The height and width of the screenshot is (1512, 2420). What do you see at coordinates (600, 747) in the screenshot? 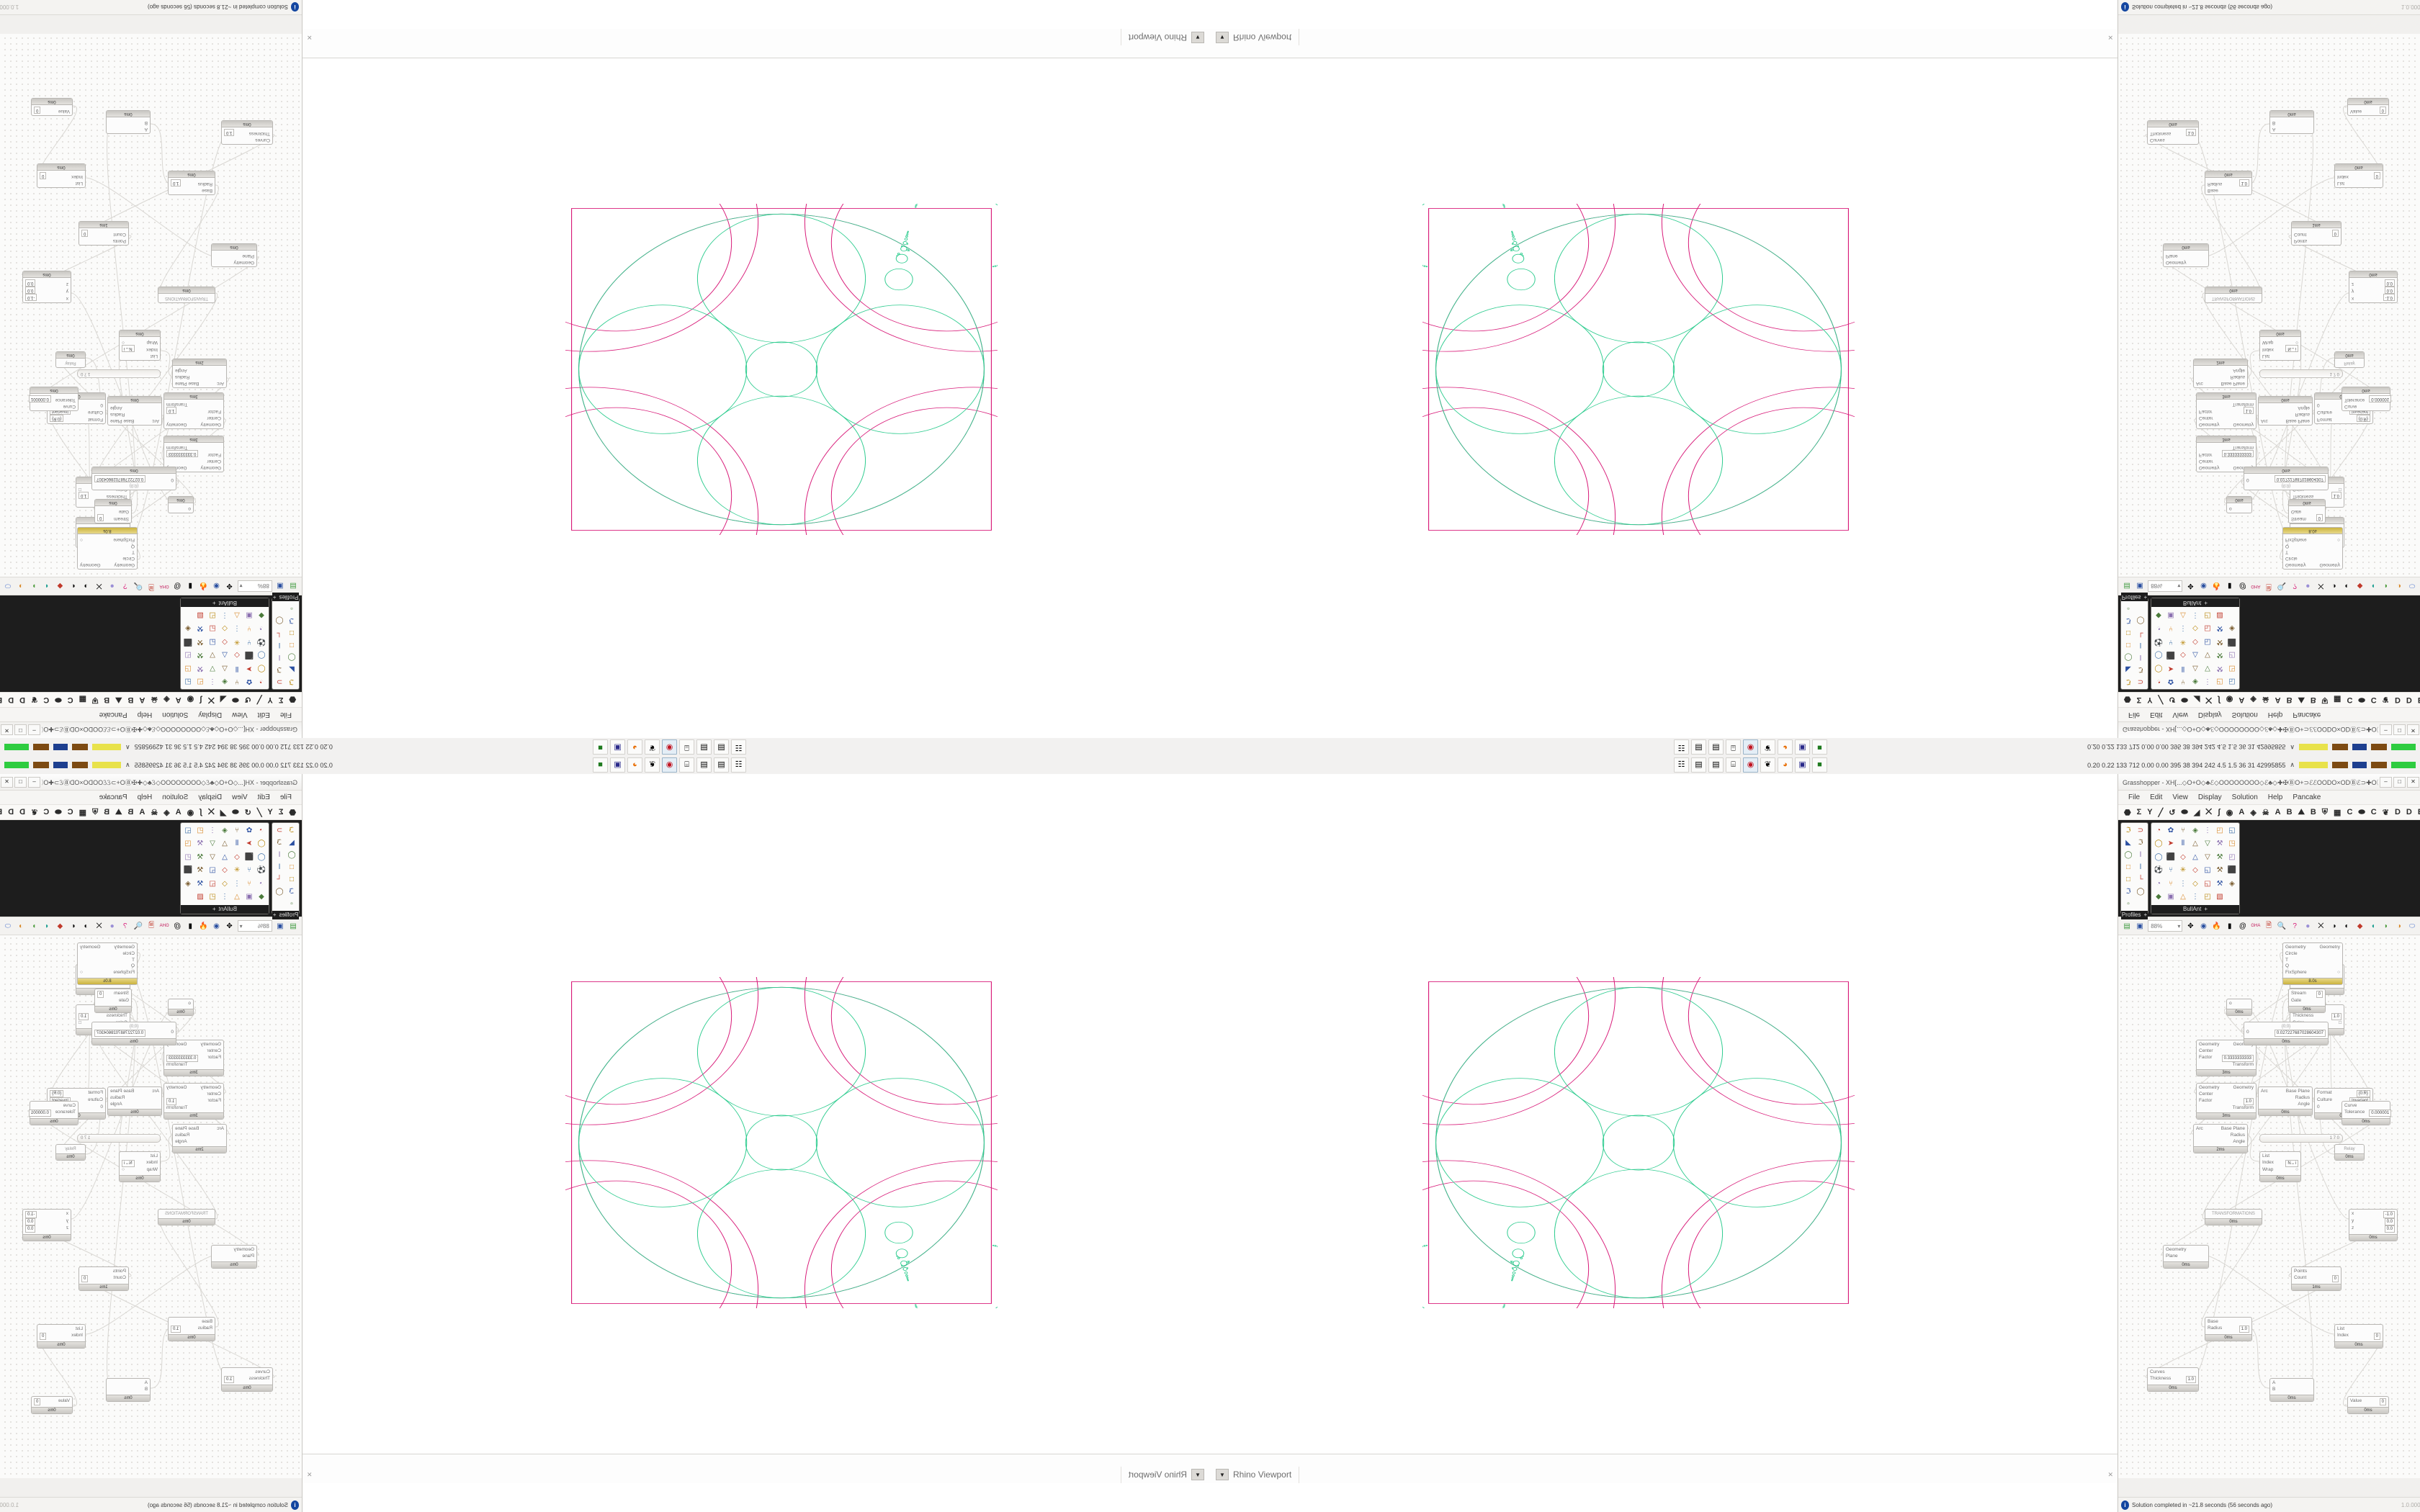
I see `tb-app-8: ■` at bounding box center [600, 747].